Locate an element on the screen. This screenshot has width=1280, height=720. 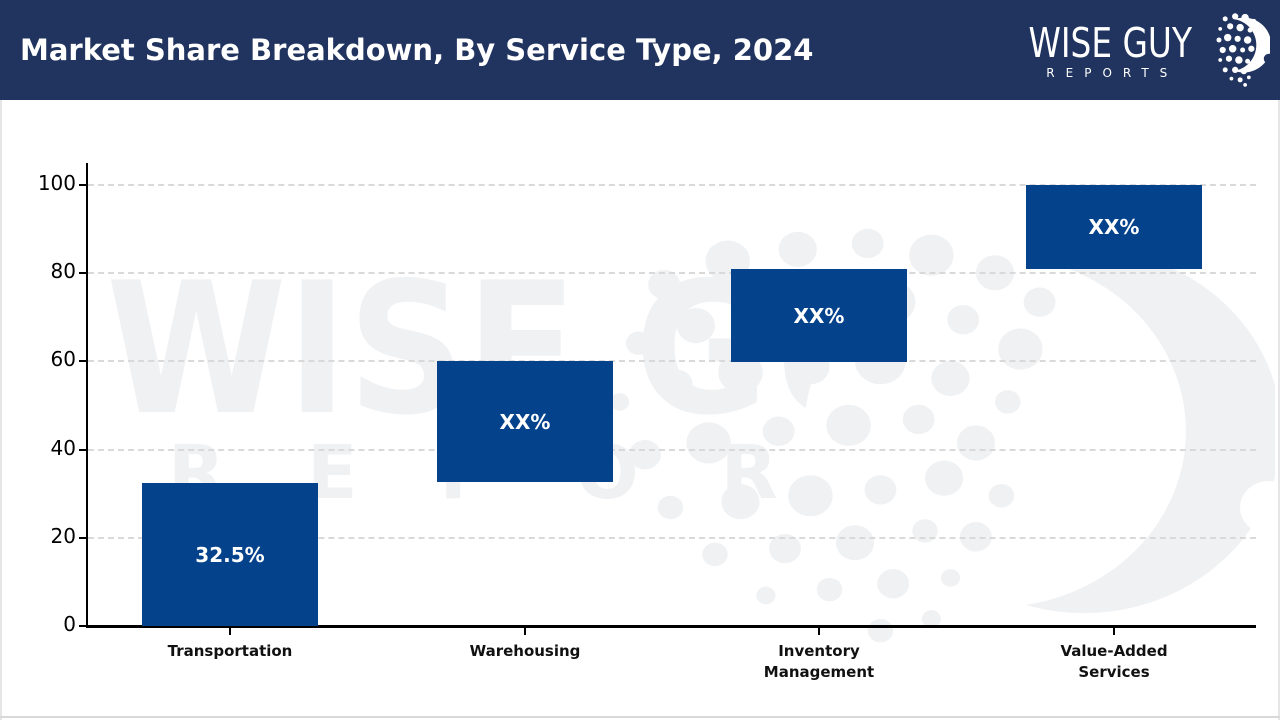
brand-logo: WISE GUY REPORTS is located at coordinates (1139, 50).